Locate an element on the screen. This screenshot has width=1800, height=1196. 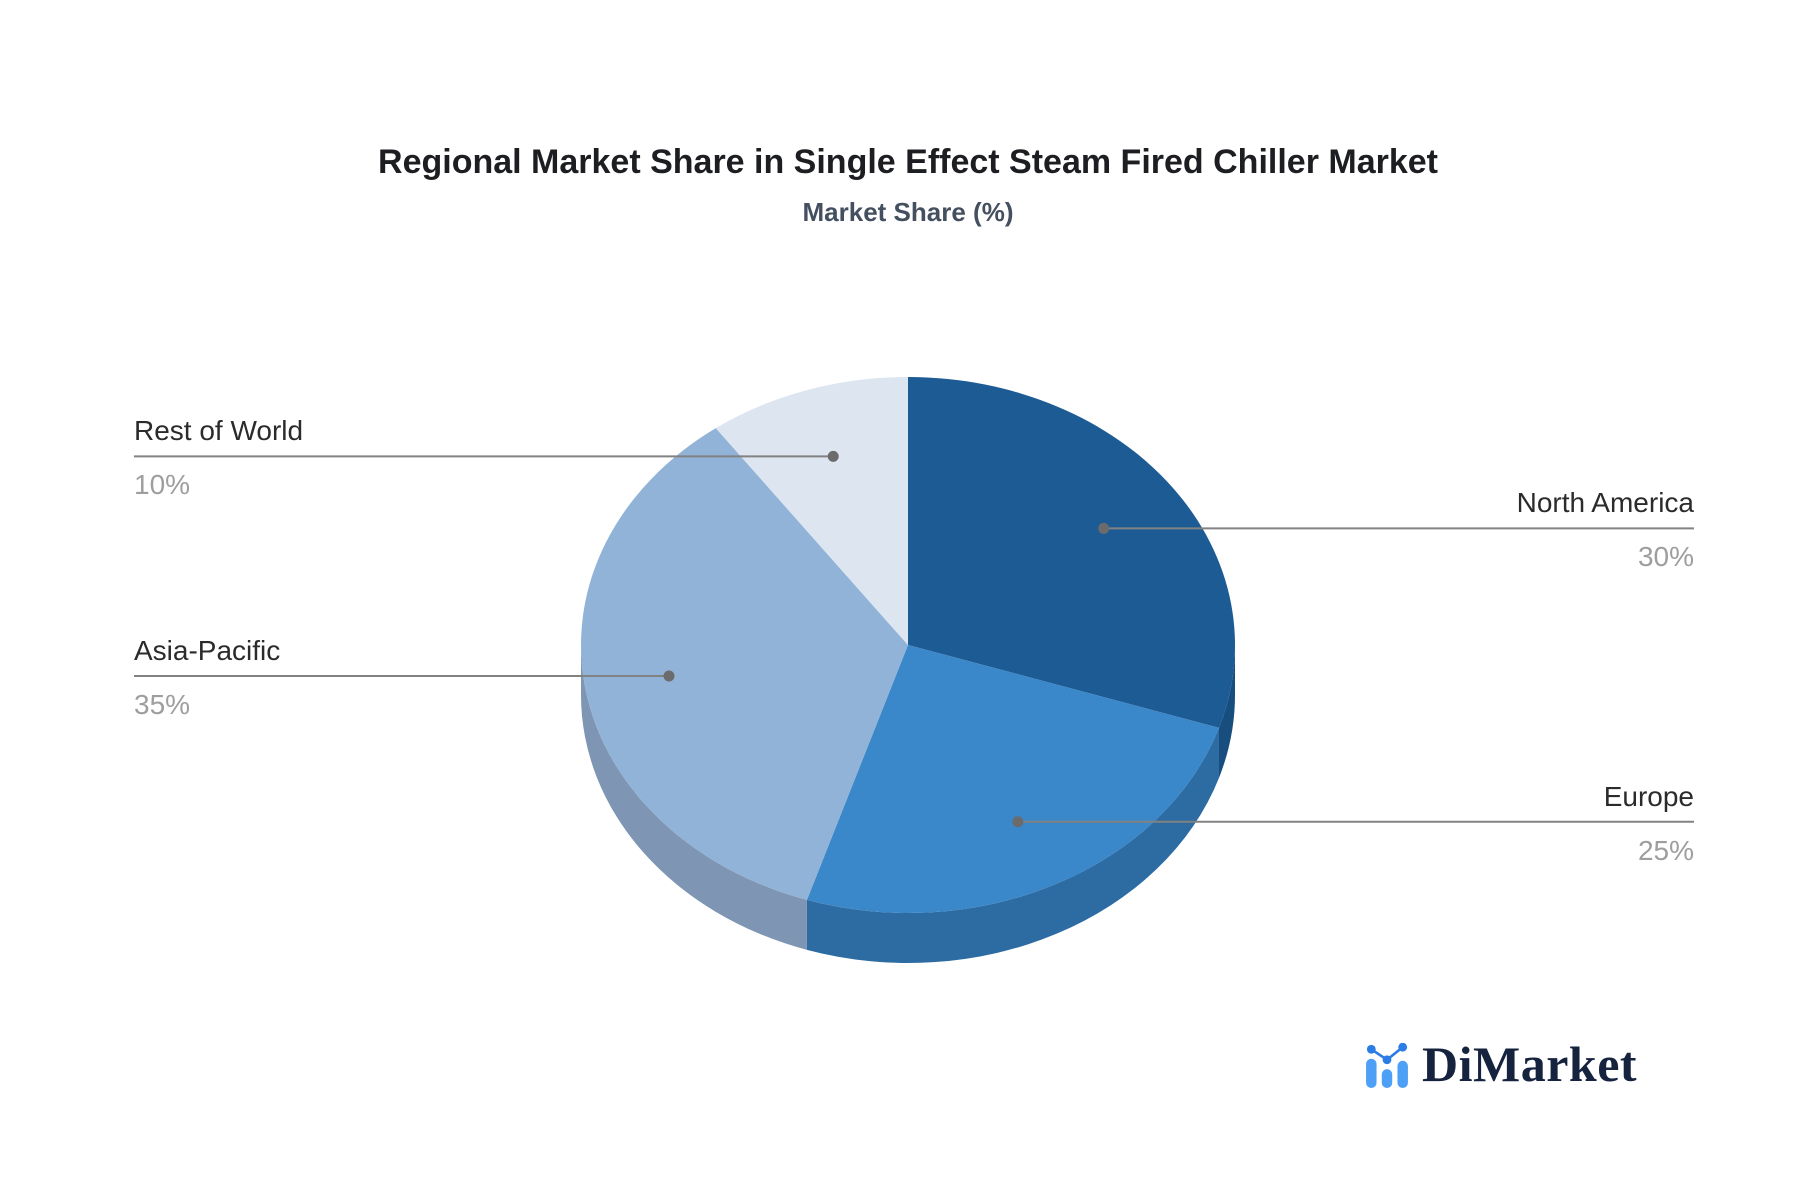
pie-slice-side-north-america is located at coordinates (1226, 711).